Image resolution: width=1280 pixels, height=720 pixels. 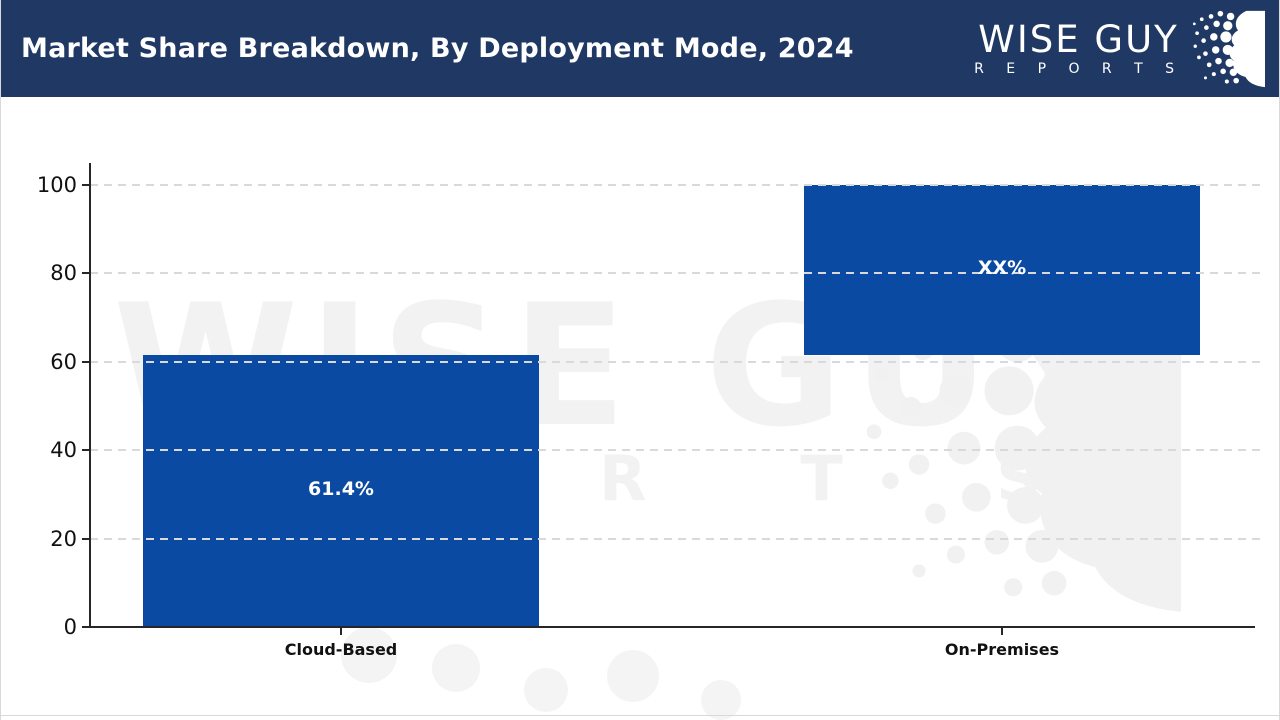 What do you see at coordinates (672, 627) in the screenshot?
I see `x-axis-line` at bounding box center [672, 627].